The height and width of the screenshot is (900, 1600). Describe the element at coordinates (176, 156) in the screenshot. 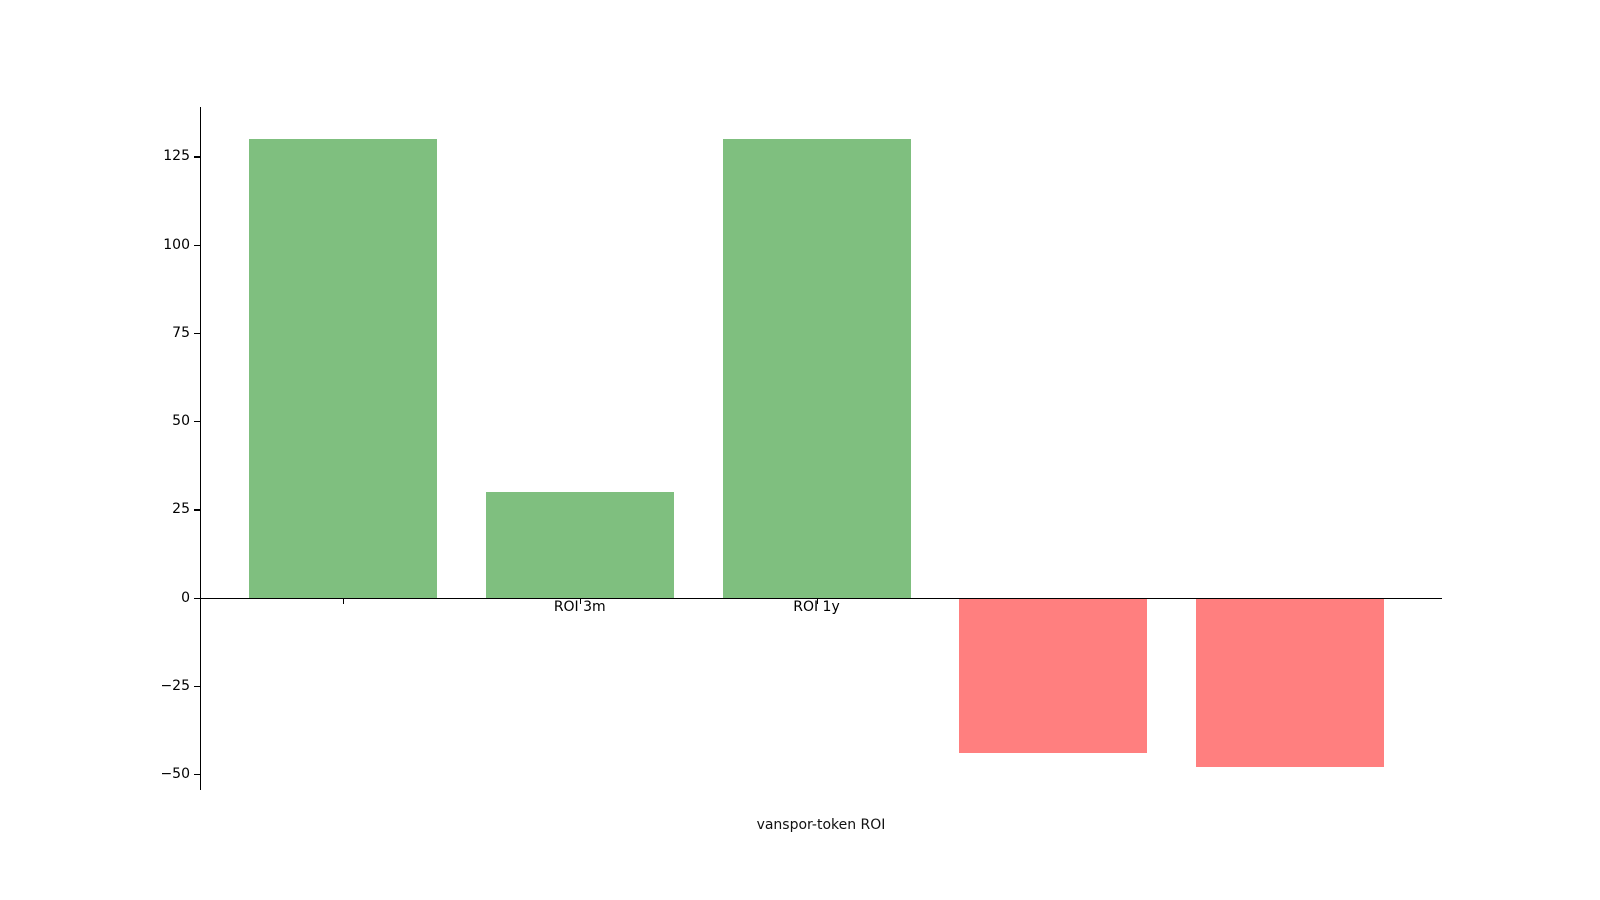

I see `y-tick-label: 125` at that location.